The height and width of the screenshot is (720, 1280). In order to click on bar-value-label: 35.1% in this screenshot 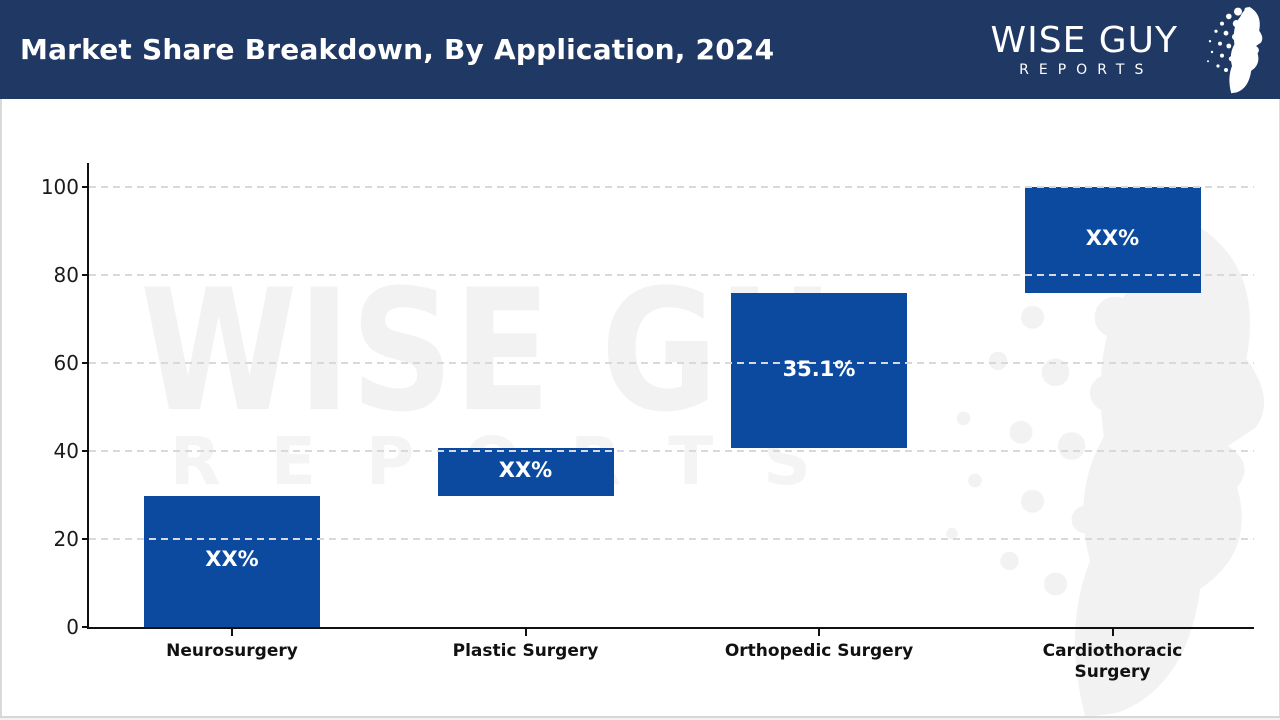, I will do `click(819, 368)`.